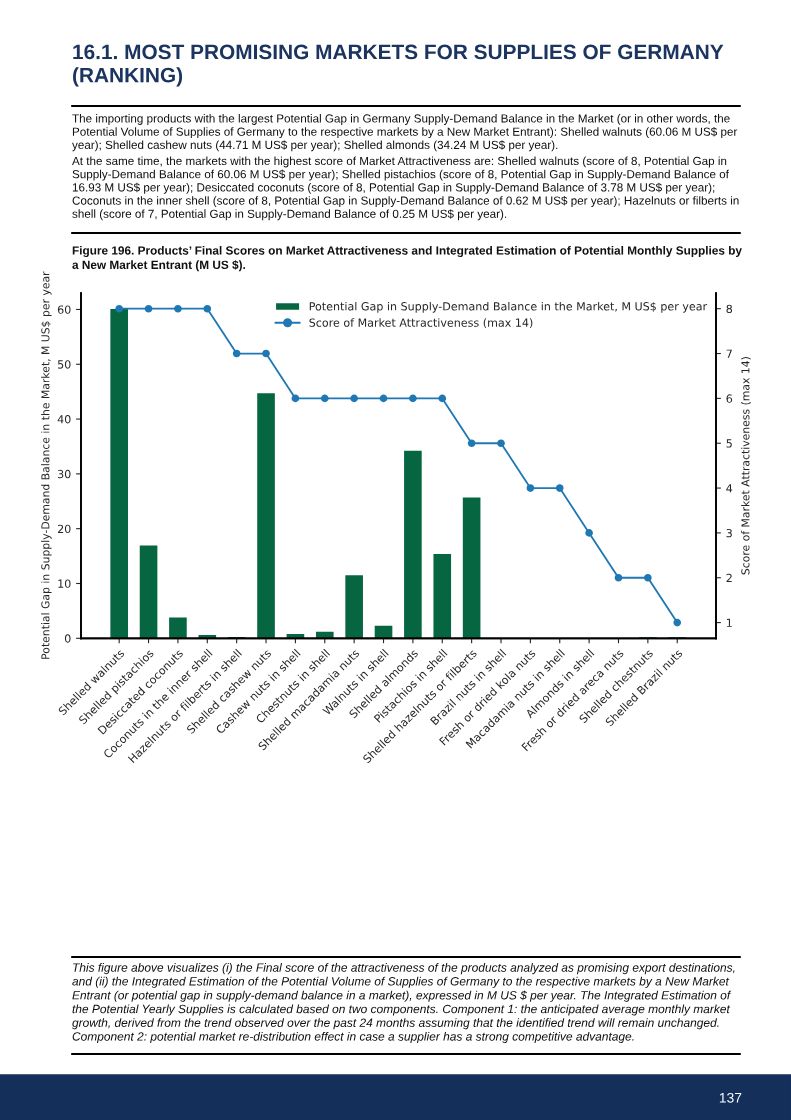 The height and width of the screenshot is (1120, 791). What do you see at coordinates (405, 188) in the screenshot?
I see `text: At the same time, the markets with the highest score of Market Attractiveness are: Shelled walnuts (score of 8, Potential Gap in Supply-Demand Balance of 60.06 M US$ per year); Shelled pistachios (score of 8, Potential Gap in Supply-Demand Balance of 16.93 M US$ per year); Desiccated coconuts (score of 8, Potential Gap in Supply-Demand Balance of 3.78 M US$ per year); Coconuts in the inner shell (score of 8, Potential Gap in Supply-Demand Balance of 0.62 M US$ per year); Hazelnuts or filberts in shell (score of 7, Potential Gap in Supply-Demand Balance of 0.25 M US$ per year).` at bounding box center [405, 188].